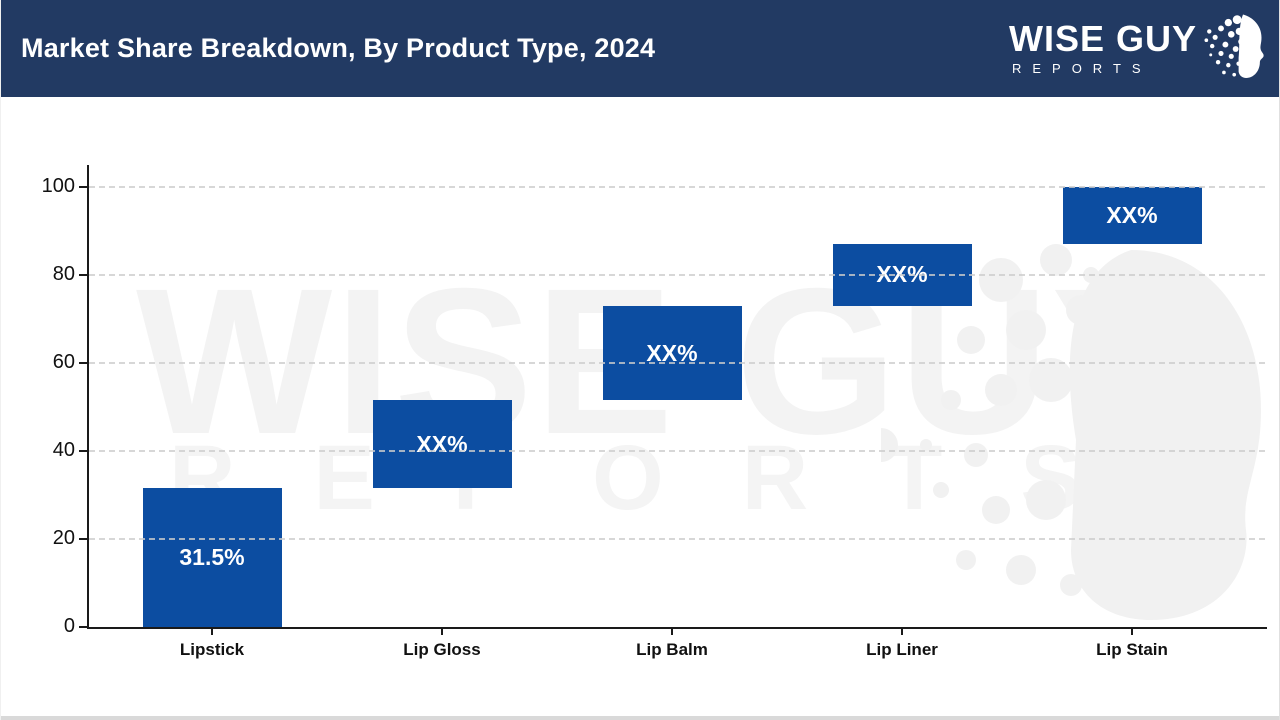 The image size is (1280, 720). What do you see at coordinates (63, 274) in the screenshot?
I see `y-tick-label-80: 80` at bounding box center [63, 274].